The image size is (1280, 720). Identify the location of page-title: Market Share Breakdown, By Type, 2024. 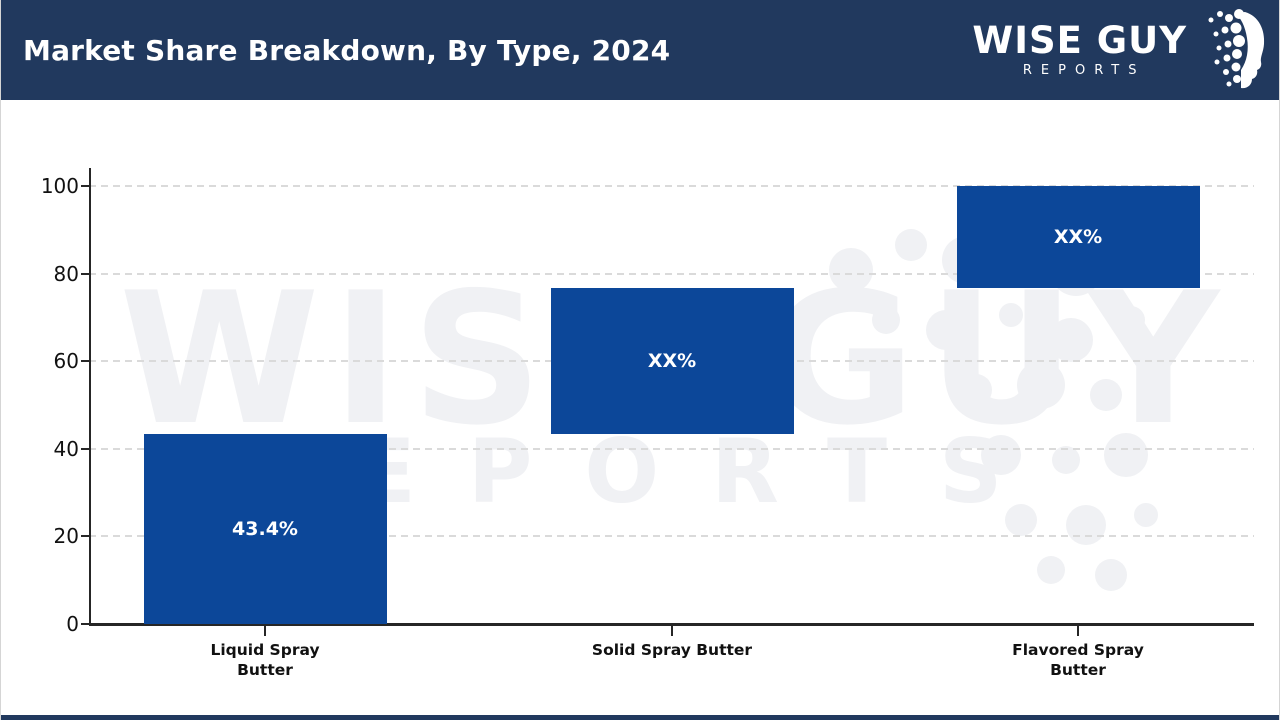
(347, 50).